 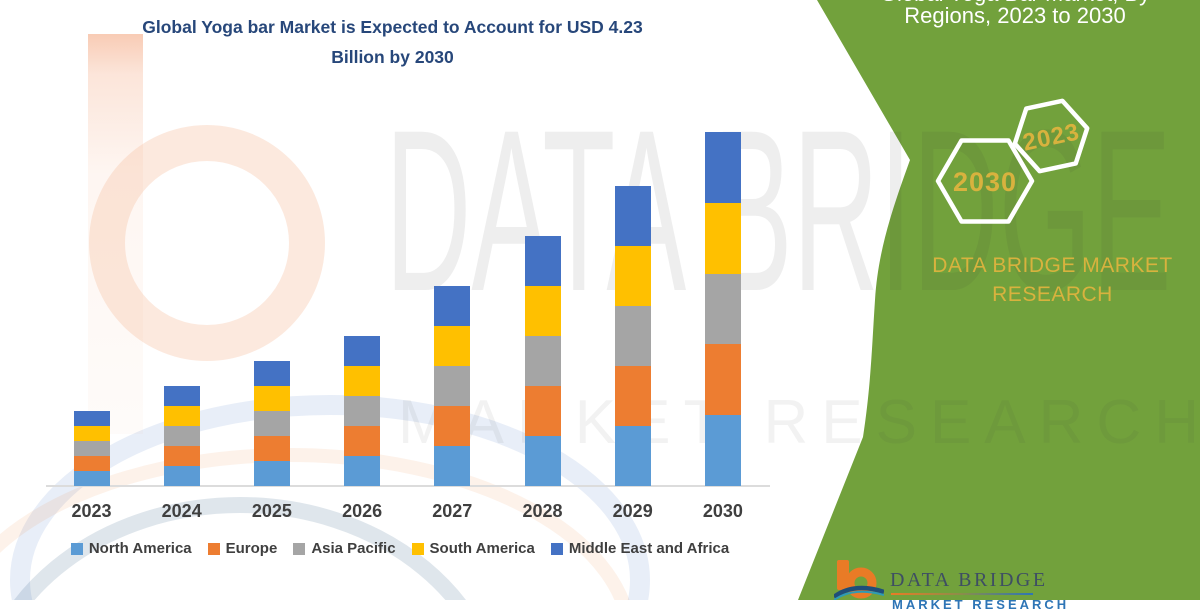 What do you see at coordinates (299, 548) in the screenshot?
I see `legend-swatch-icon-asia-pacific` at bounding box center [299, 548].